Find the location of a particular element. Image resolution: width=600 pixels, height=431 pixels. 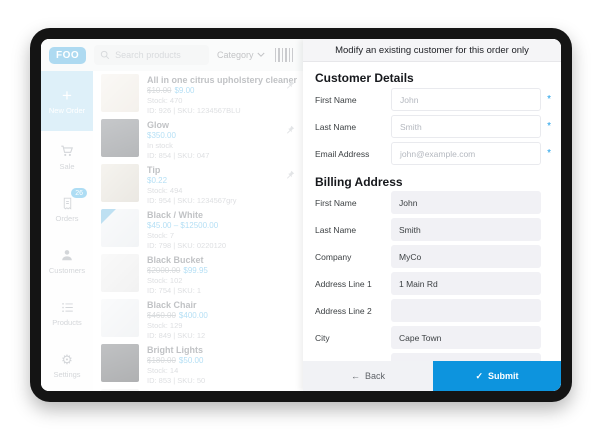

product-stock: In stock is located at coordinates (160, 145).